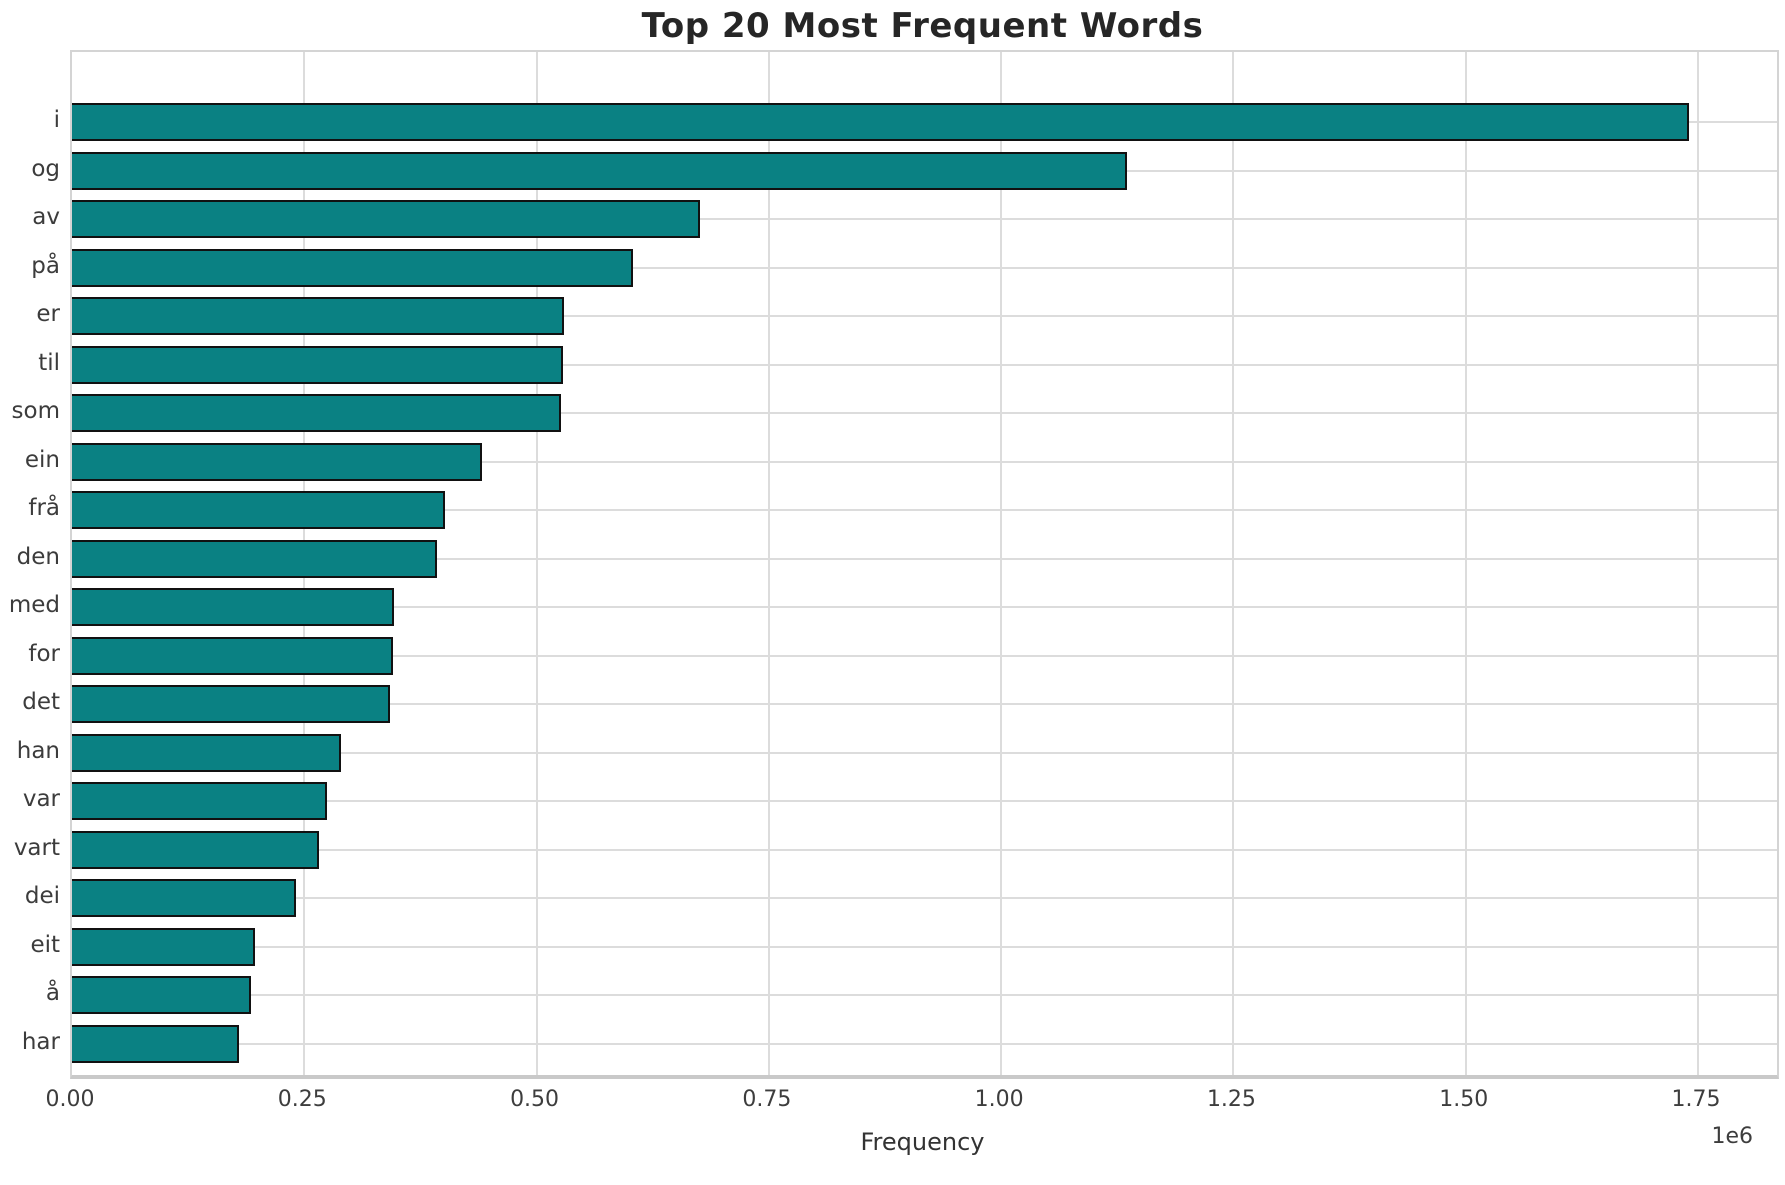  What do you see at coordinates (924, 316) in the screenshot?
I see `y-gridline-er` at bounding box center [924, 316].